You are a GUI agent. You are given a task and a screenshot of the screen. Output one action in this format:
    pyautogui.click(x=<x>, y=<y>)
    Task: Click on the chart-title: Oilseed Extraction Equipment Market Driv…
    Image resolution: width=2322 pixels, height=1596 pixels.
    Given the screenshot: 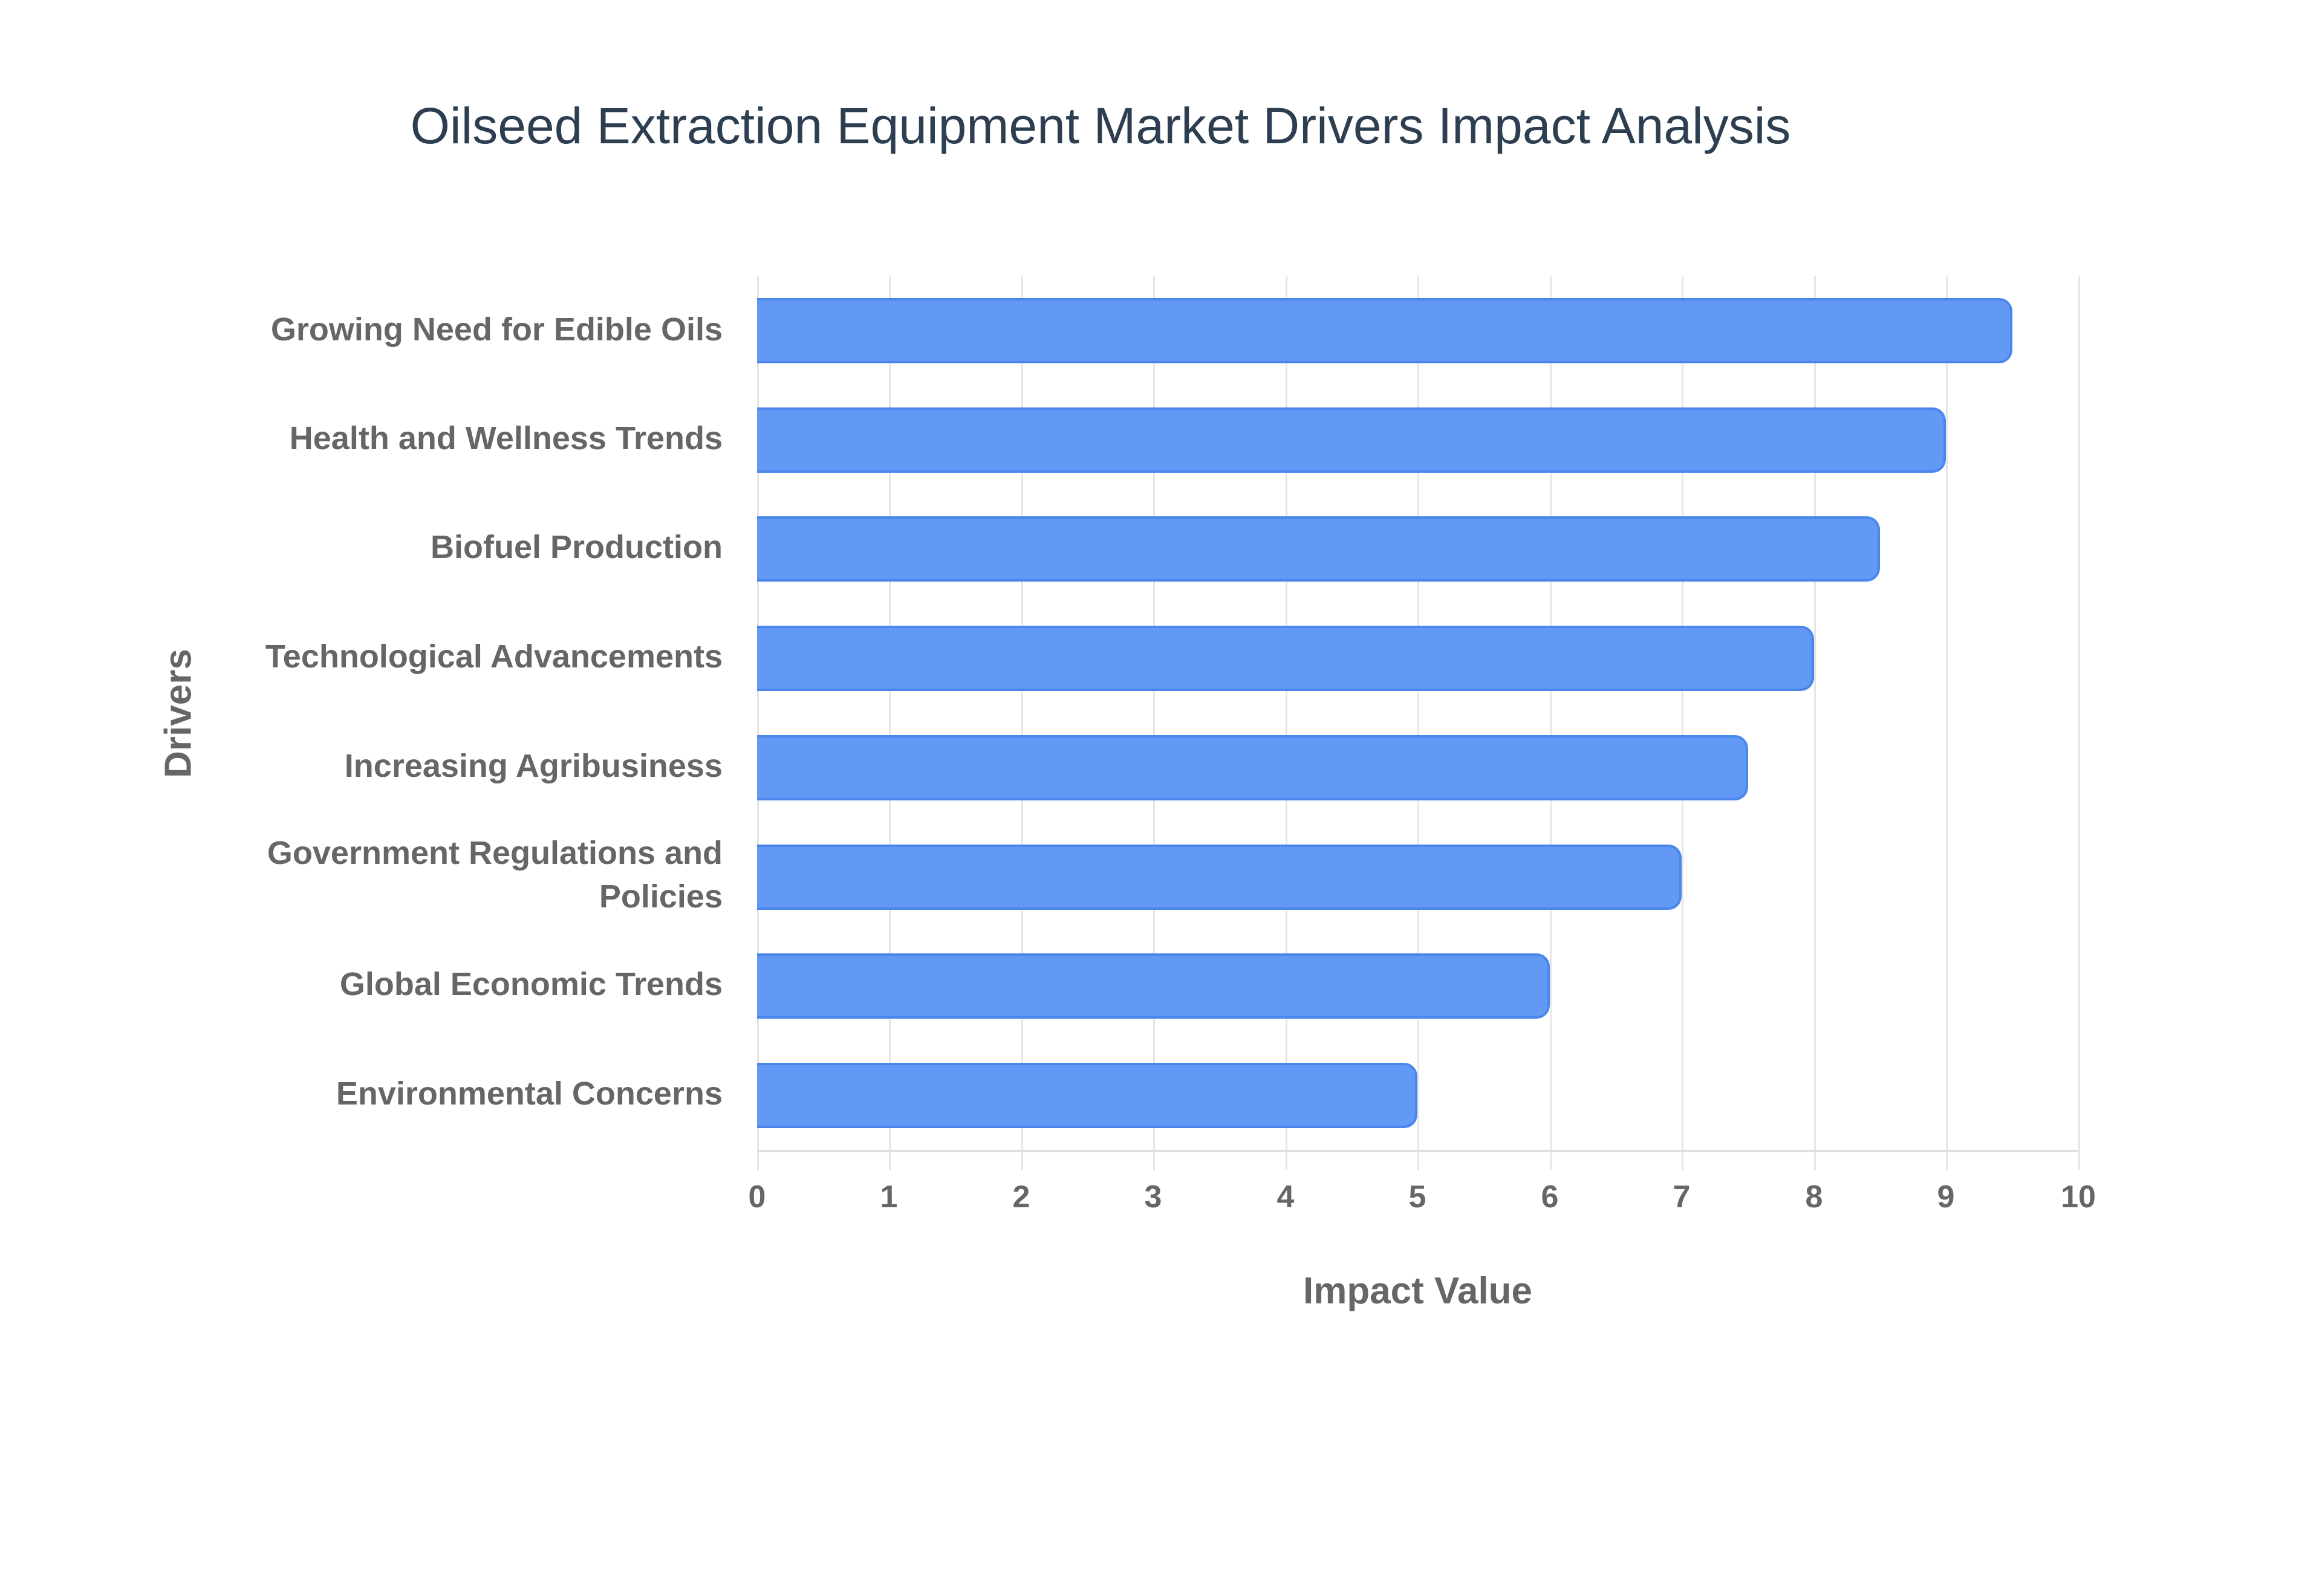 What is the action you would take?
    pyautogui.click(x=1100, y=125)
    